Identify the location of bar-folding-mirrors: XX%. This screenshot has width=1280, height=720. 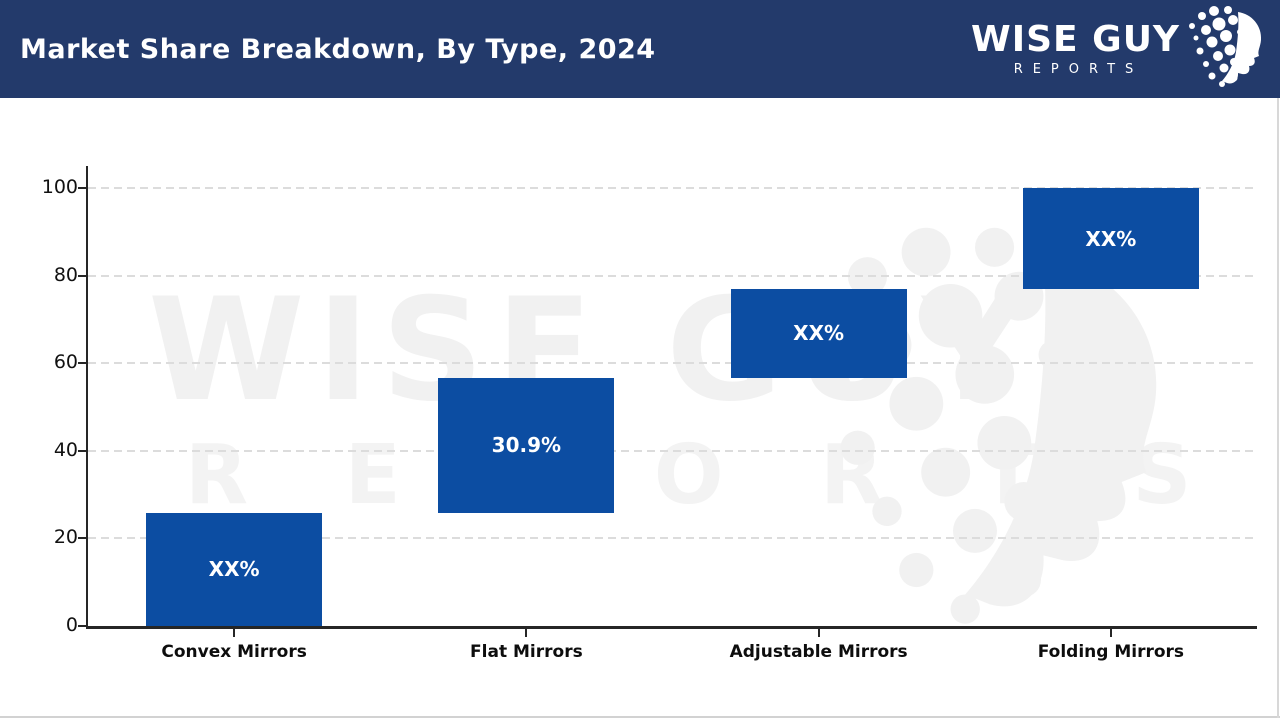
(1110, 239).